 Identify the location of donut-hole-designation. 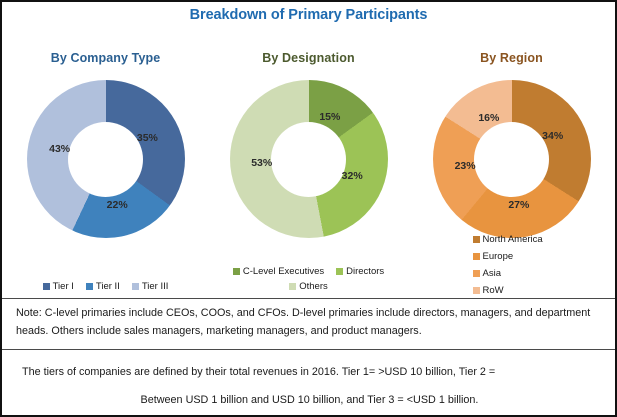
(308, 159).